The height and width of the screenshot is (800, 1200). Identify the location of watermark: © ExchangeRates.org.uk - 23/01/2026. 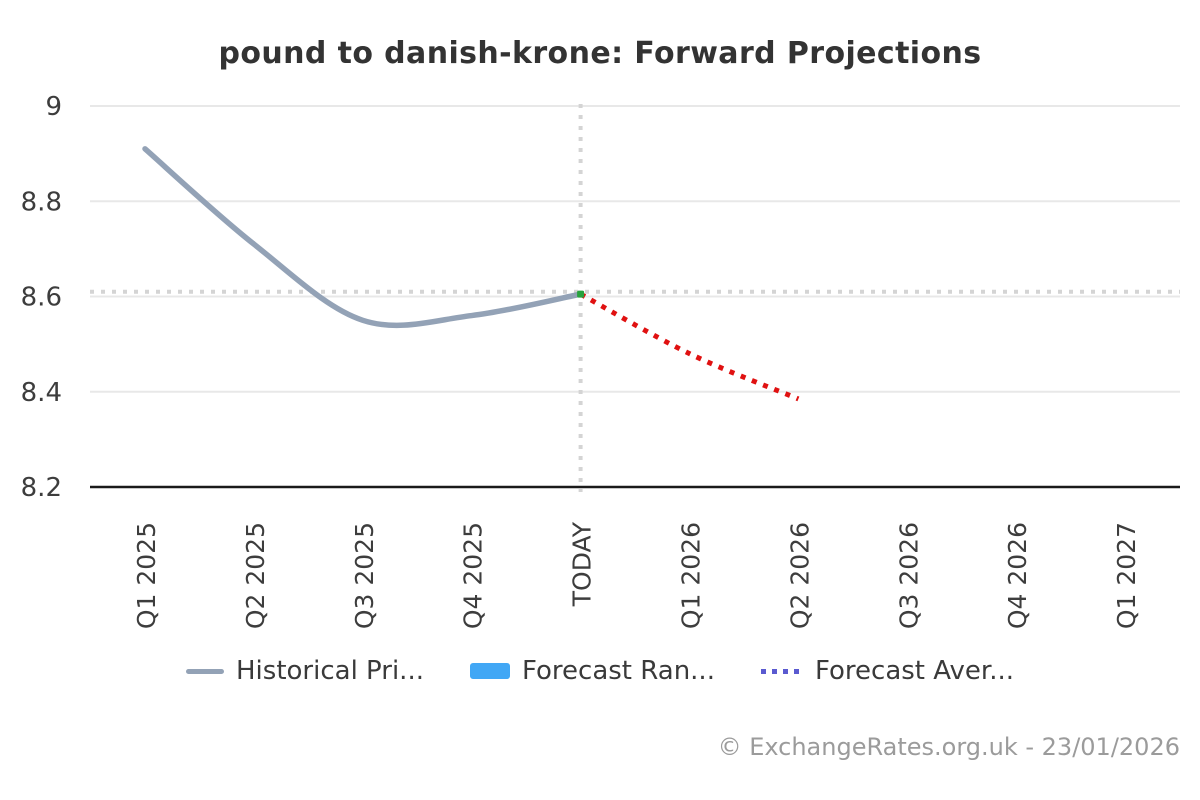
(948, 747).